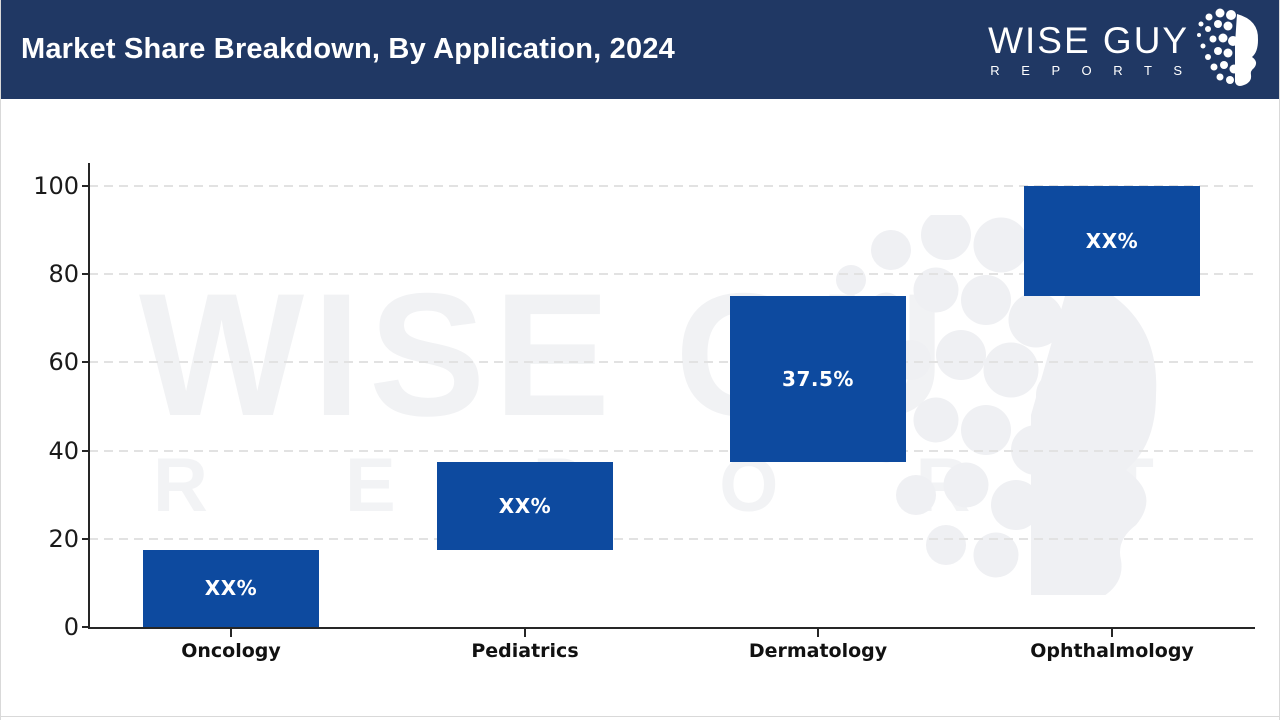 This screenshot has width=1280, height=720. I want to click on logo-text: WISE GUY R E P O R T S, so click(1088, 50).